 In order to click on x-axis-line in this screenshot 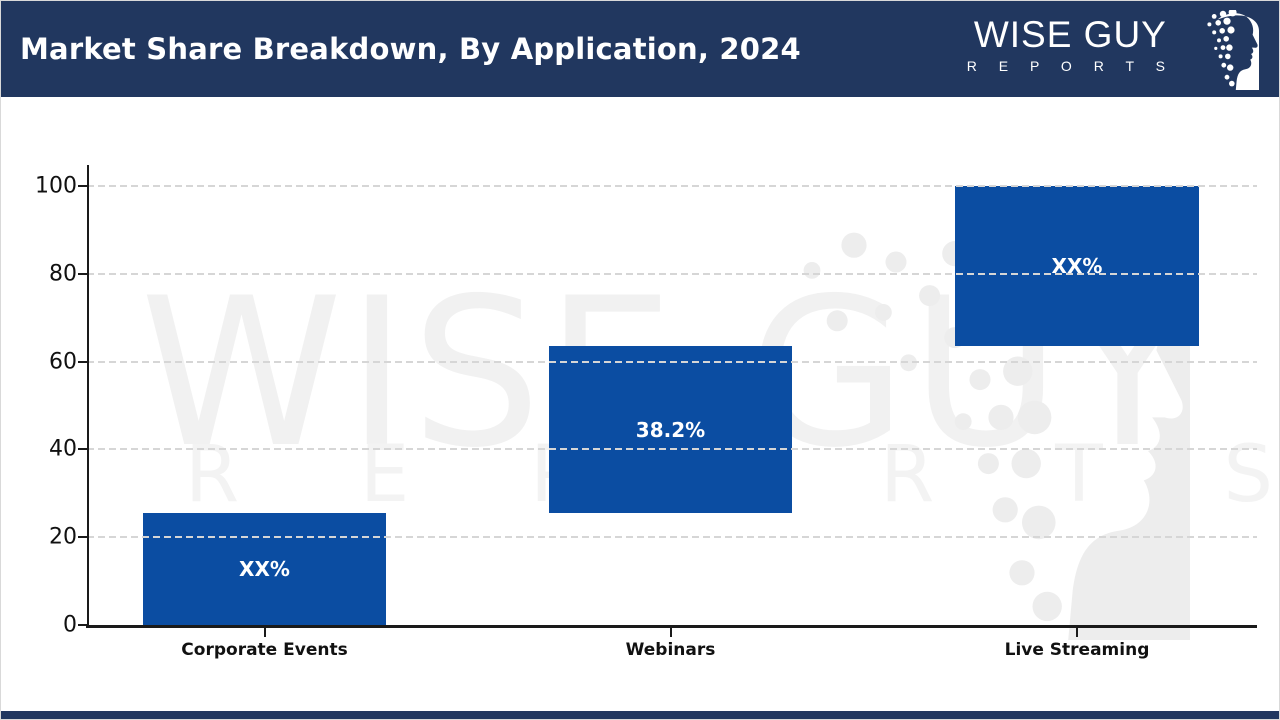, I will do `click(671, 626)`.